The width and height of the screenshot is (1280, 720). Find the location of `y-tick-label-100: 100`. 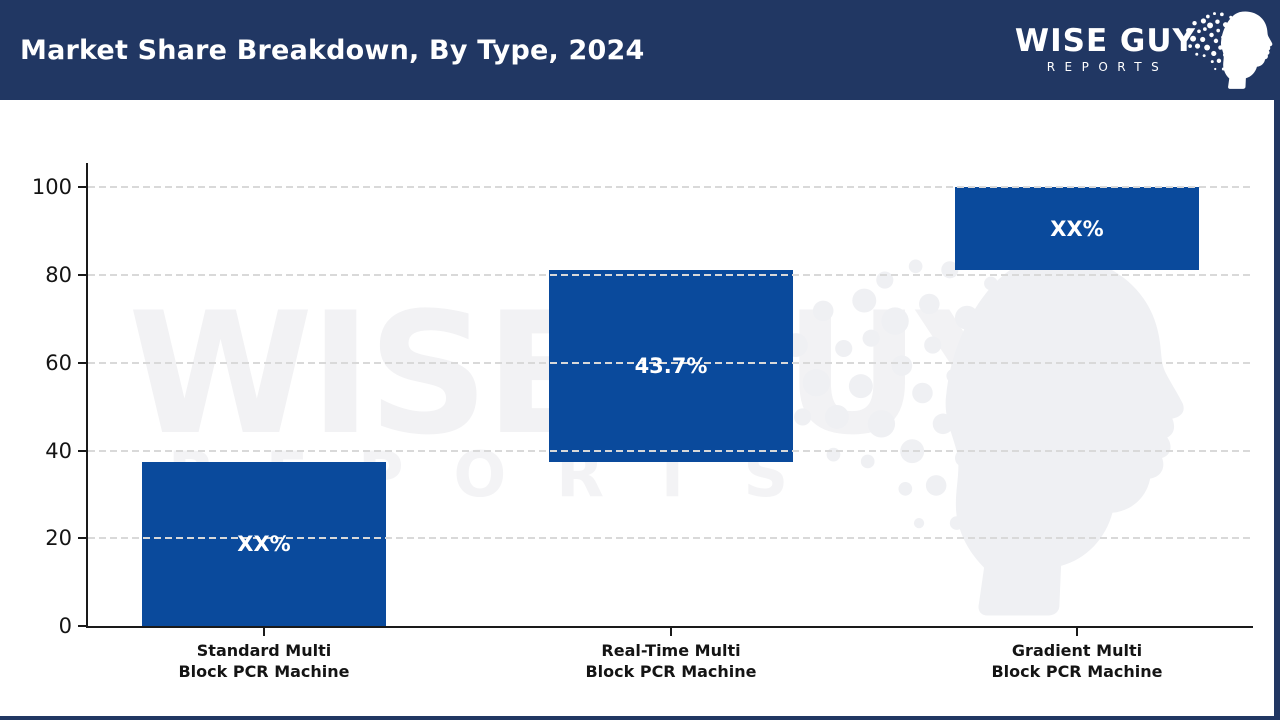

y-tick-label-100: 100 is located at coordinates (51, 187).